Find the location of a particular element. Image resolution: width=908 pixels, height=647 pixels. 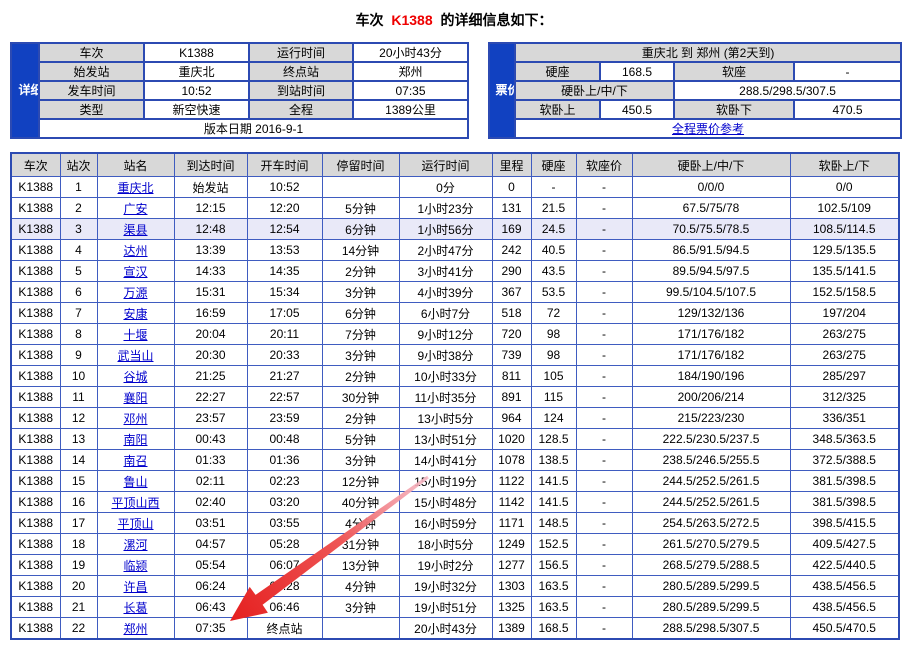

cell-stop-duration: 7分钟 is located at coordinates (360, 334).